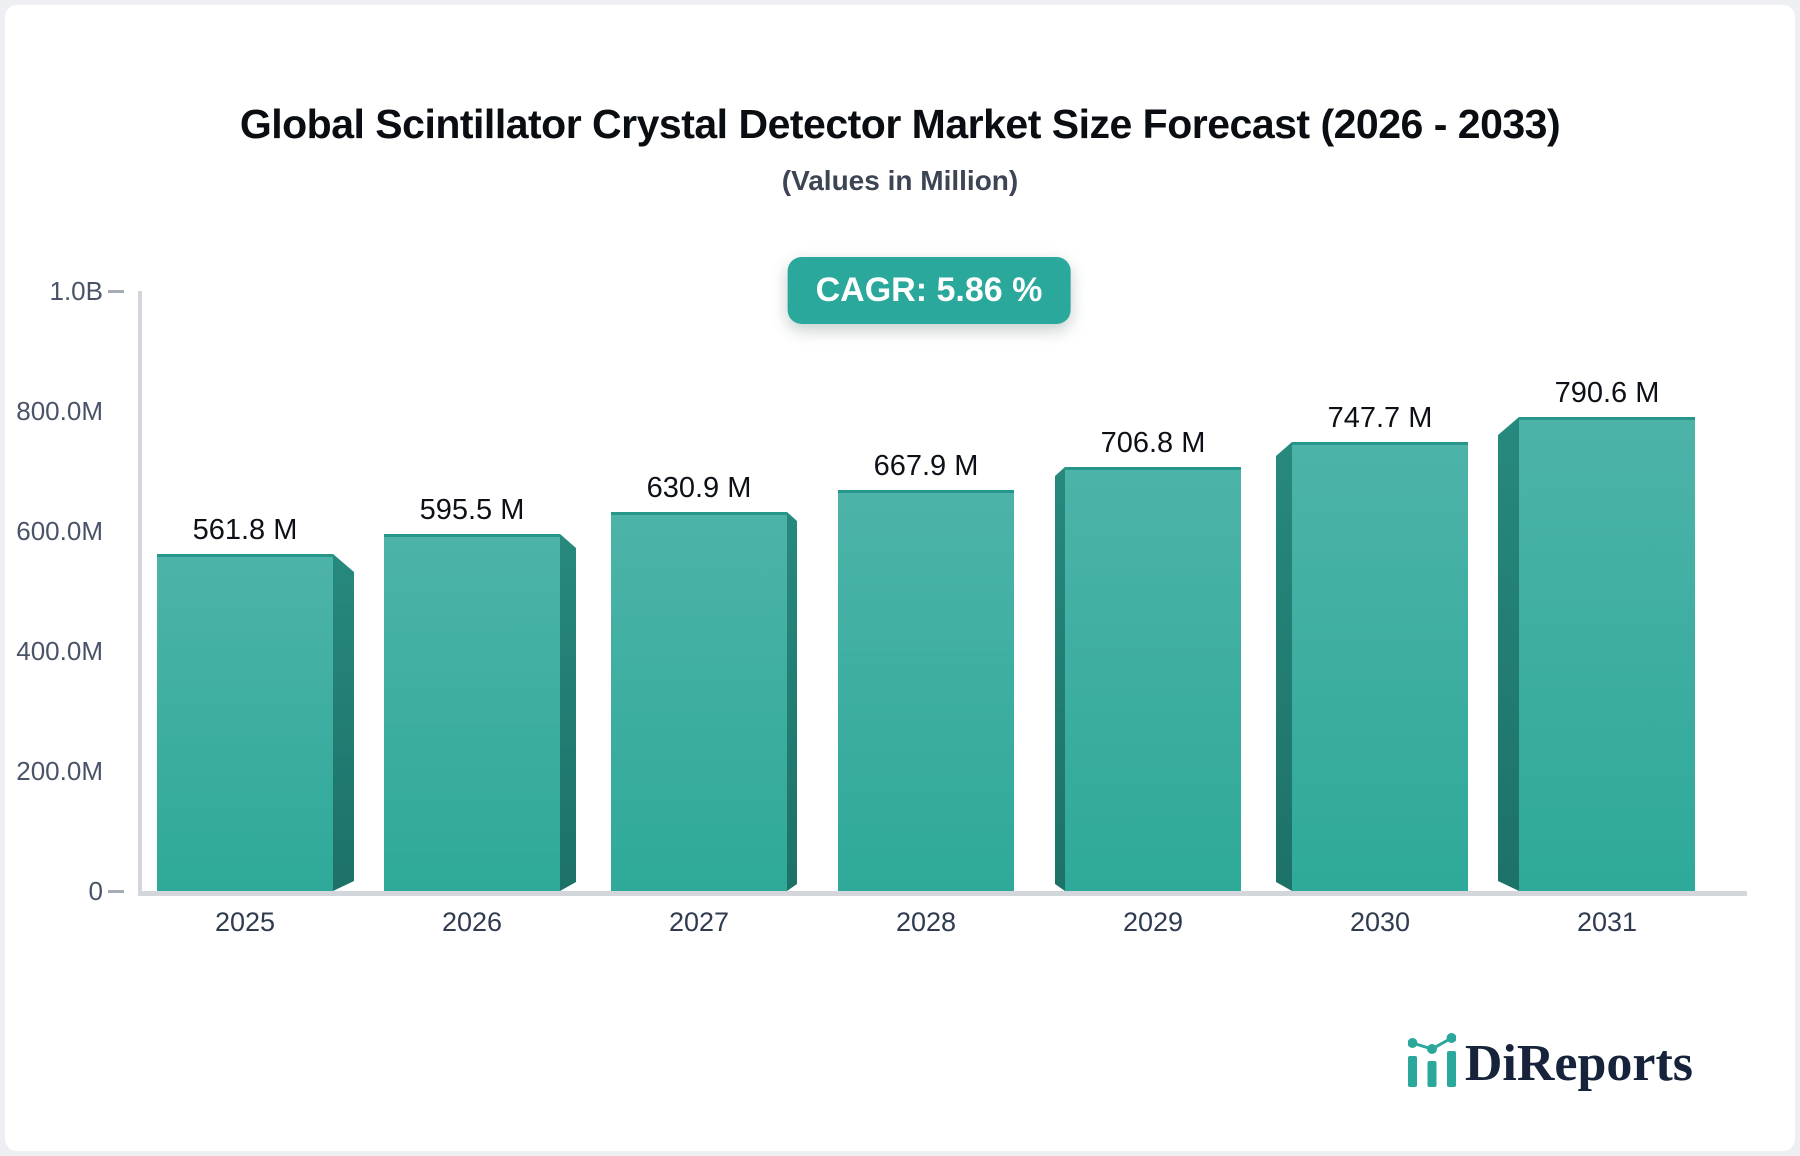 This screenshot has width=1800, height=1156. I want to click on x-axis-label: 2028, so click(926, 922).